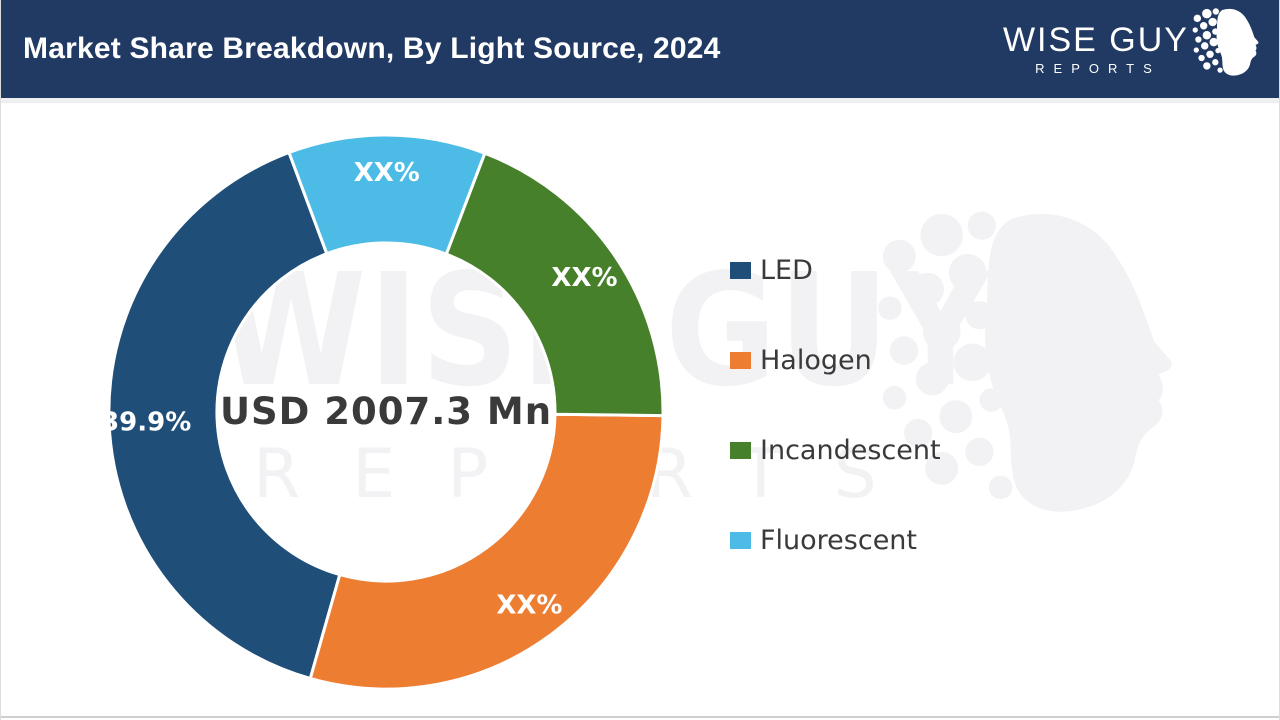 The width and height of the screenshot is (1280, 720). Describe the element at coordinates (740, 360) in the screenshot. I see `legend-swatch-halogen` at that location.